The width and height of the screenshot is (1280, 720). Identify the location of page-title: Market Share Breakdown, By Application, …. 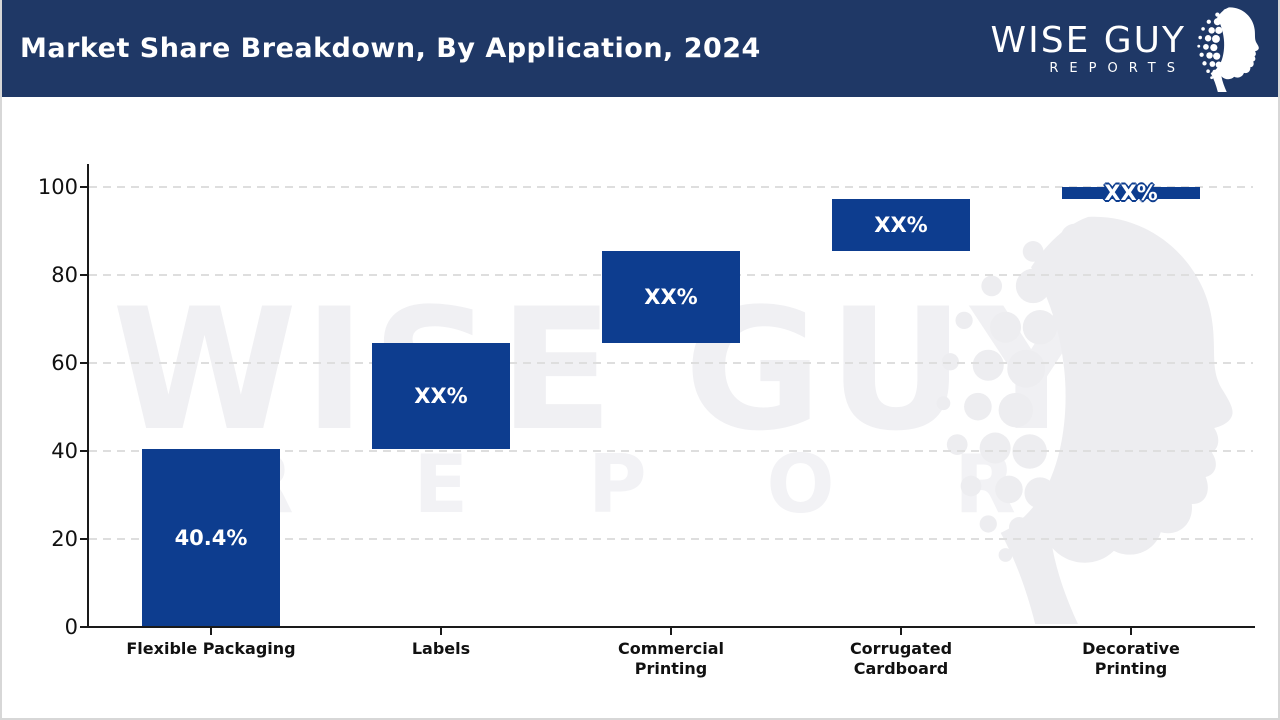
(390, 48).